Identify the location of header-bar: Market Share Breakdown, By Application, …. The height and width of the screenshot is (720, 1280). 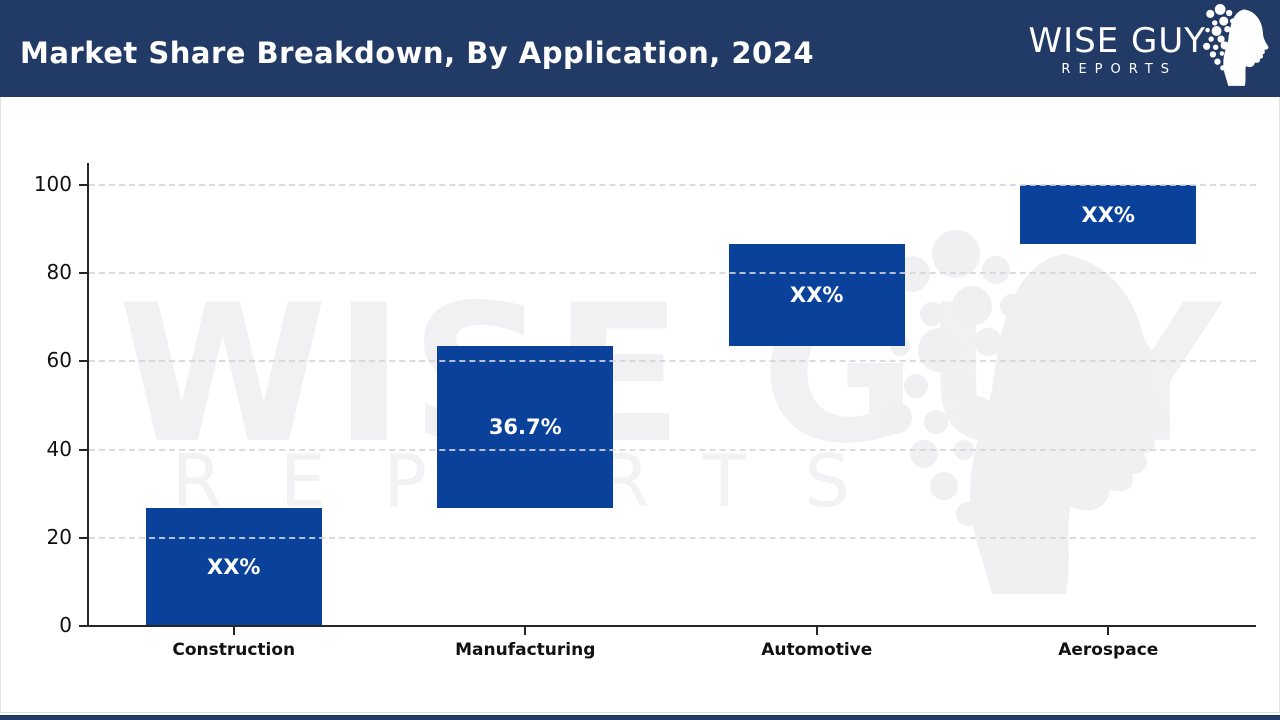
(640, 48).